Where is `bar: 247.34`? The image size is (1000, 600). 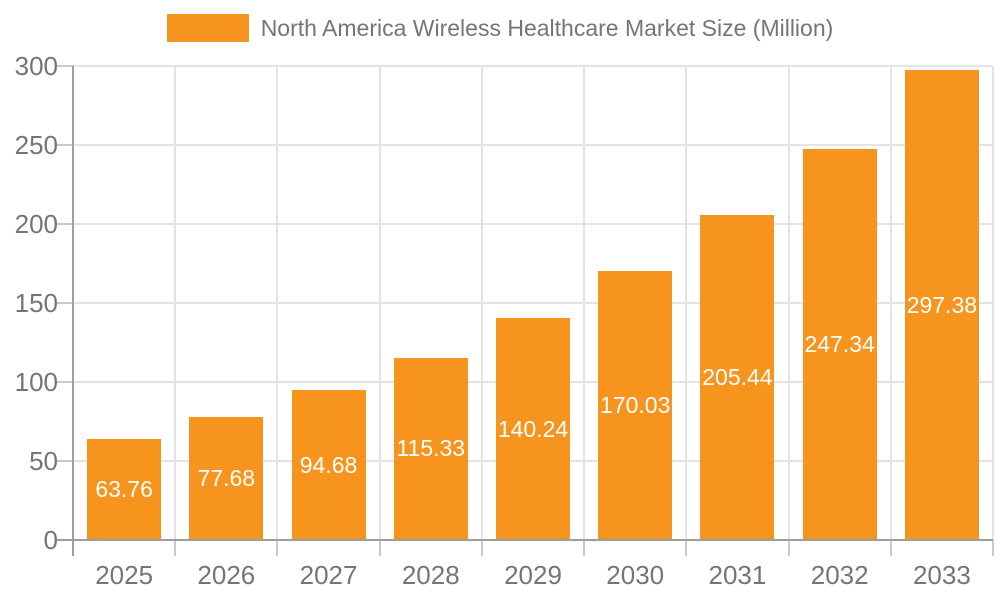
bar: 247.34 is located at coordinates (839, 344).